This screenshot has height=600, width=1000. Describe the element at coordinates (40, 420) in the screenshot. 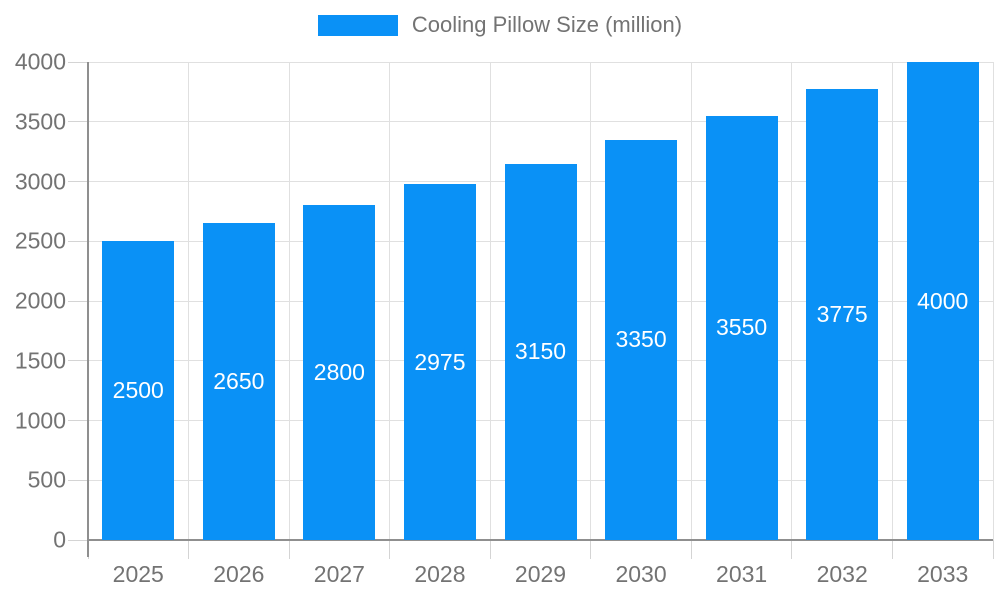

I see `y-tick-label: 1000` at that location.